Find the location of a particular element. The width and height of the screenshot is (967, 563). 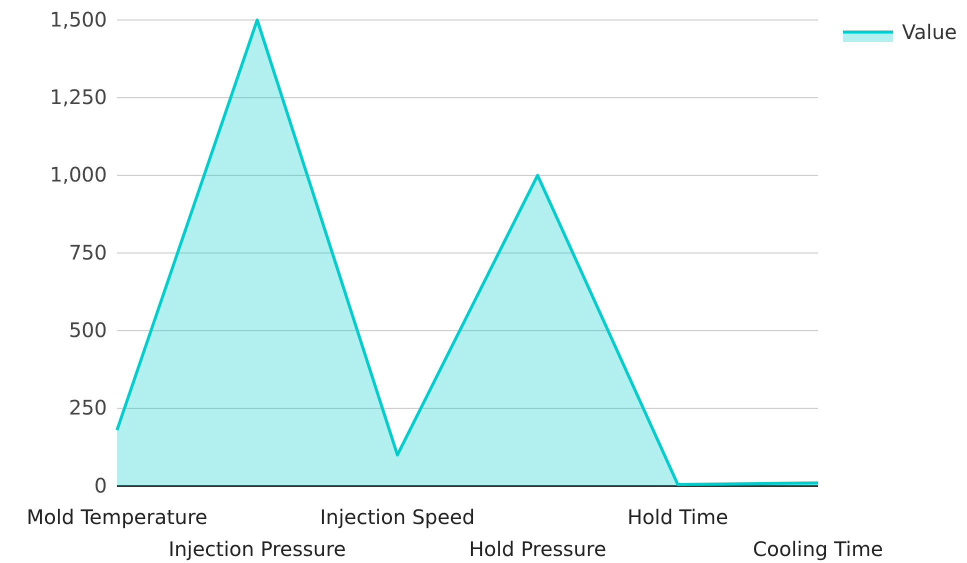

x-tick-label: Hold Time is located at coordinates (677, 517).